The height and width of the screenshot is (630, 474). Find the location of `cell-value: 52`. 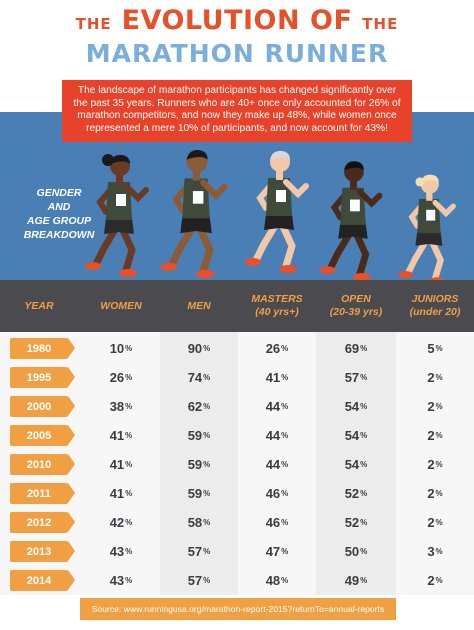

cell-value: 52 is located at coordinates (352, 493).